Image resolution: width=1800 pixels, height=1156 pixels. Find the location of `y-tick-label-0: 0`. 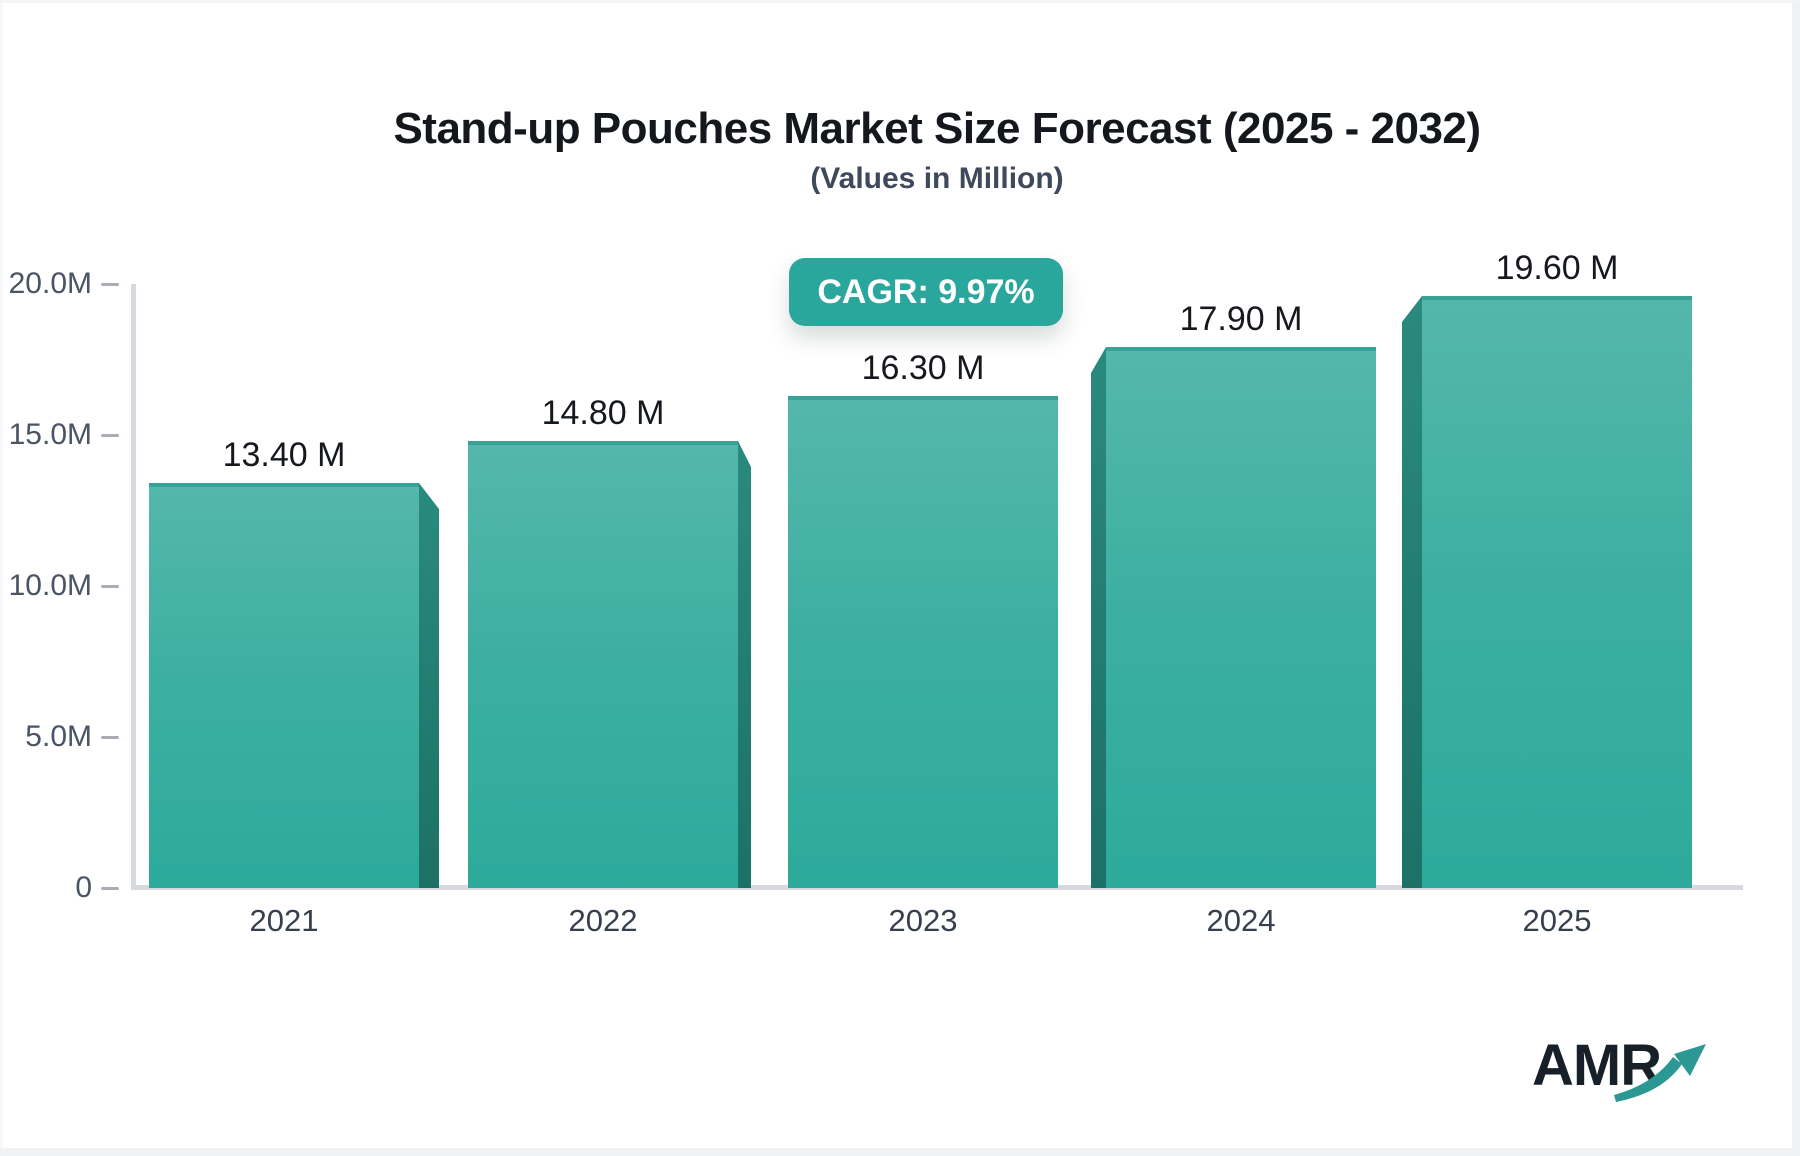

y-tick-label-0: 0 is located at coordinates (83, 887).